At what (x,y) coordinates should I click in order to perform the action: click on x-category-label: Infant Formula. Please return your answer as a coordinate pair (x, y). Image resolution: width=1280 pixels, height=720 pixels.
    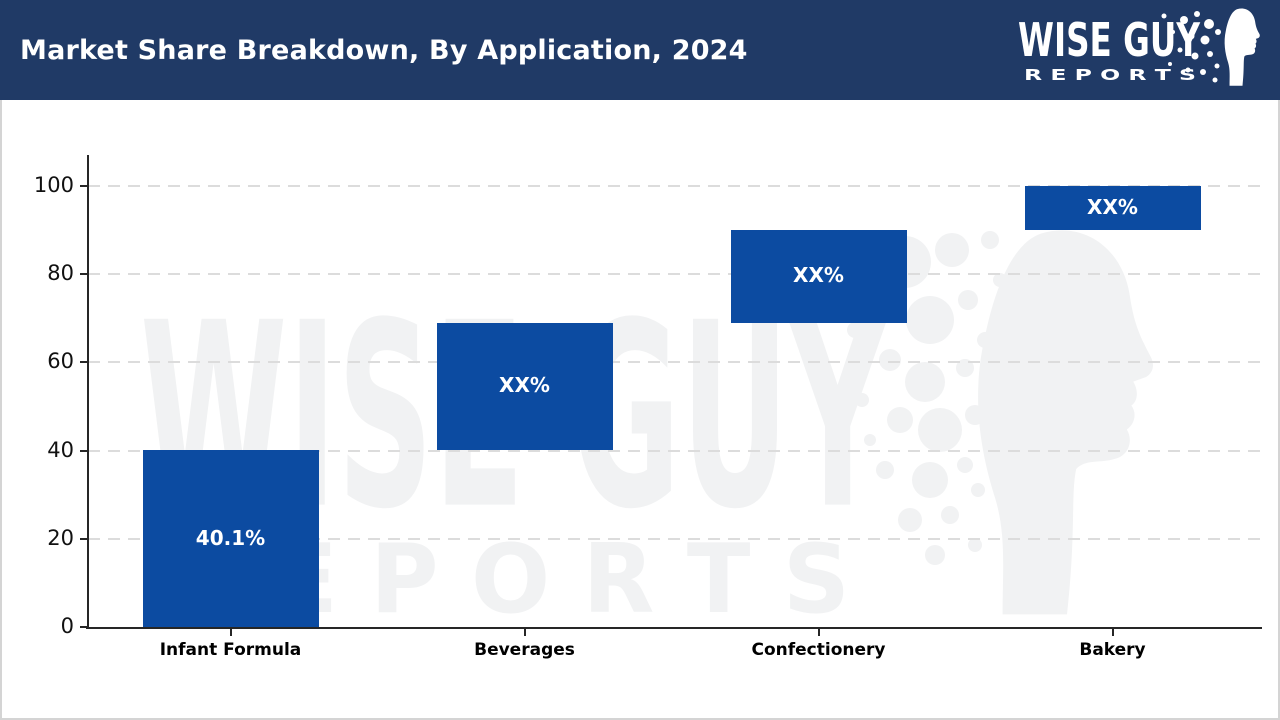
    Looking at the image, I should click on (230, 650).